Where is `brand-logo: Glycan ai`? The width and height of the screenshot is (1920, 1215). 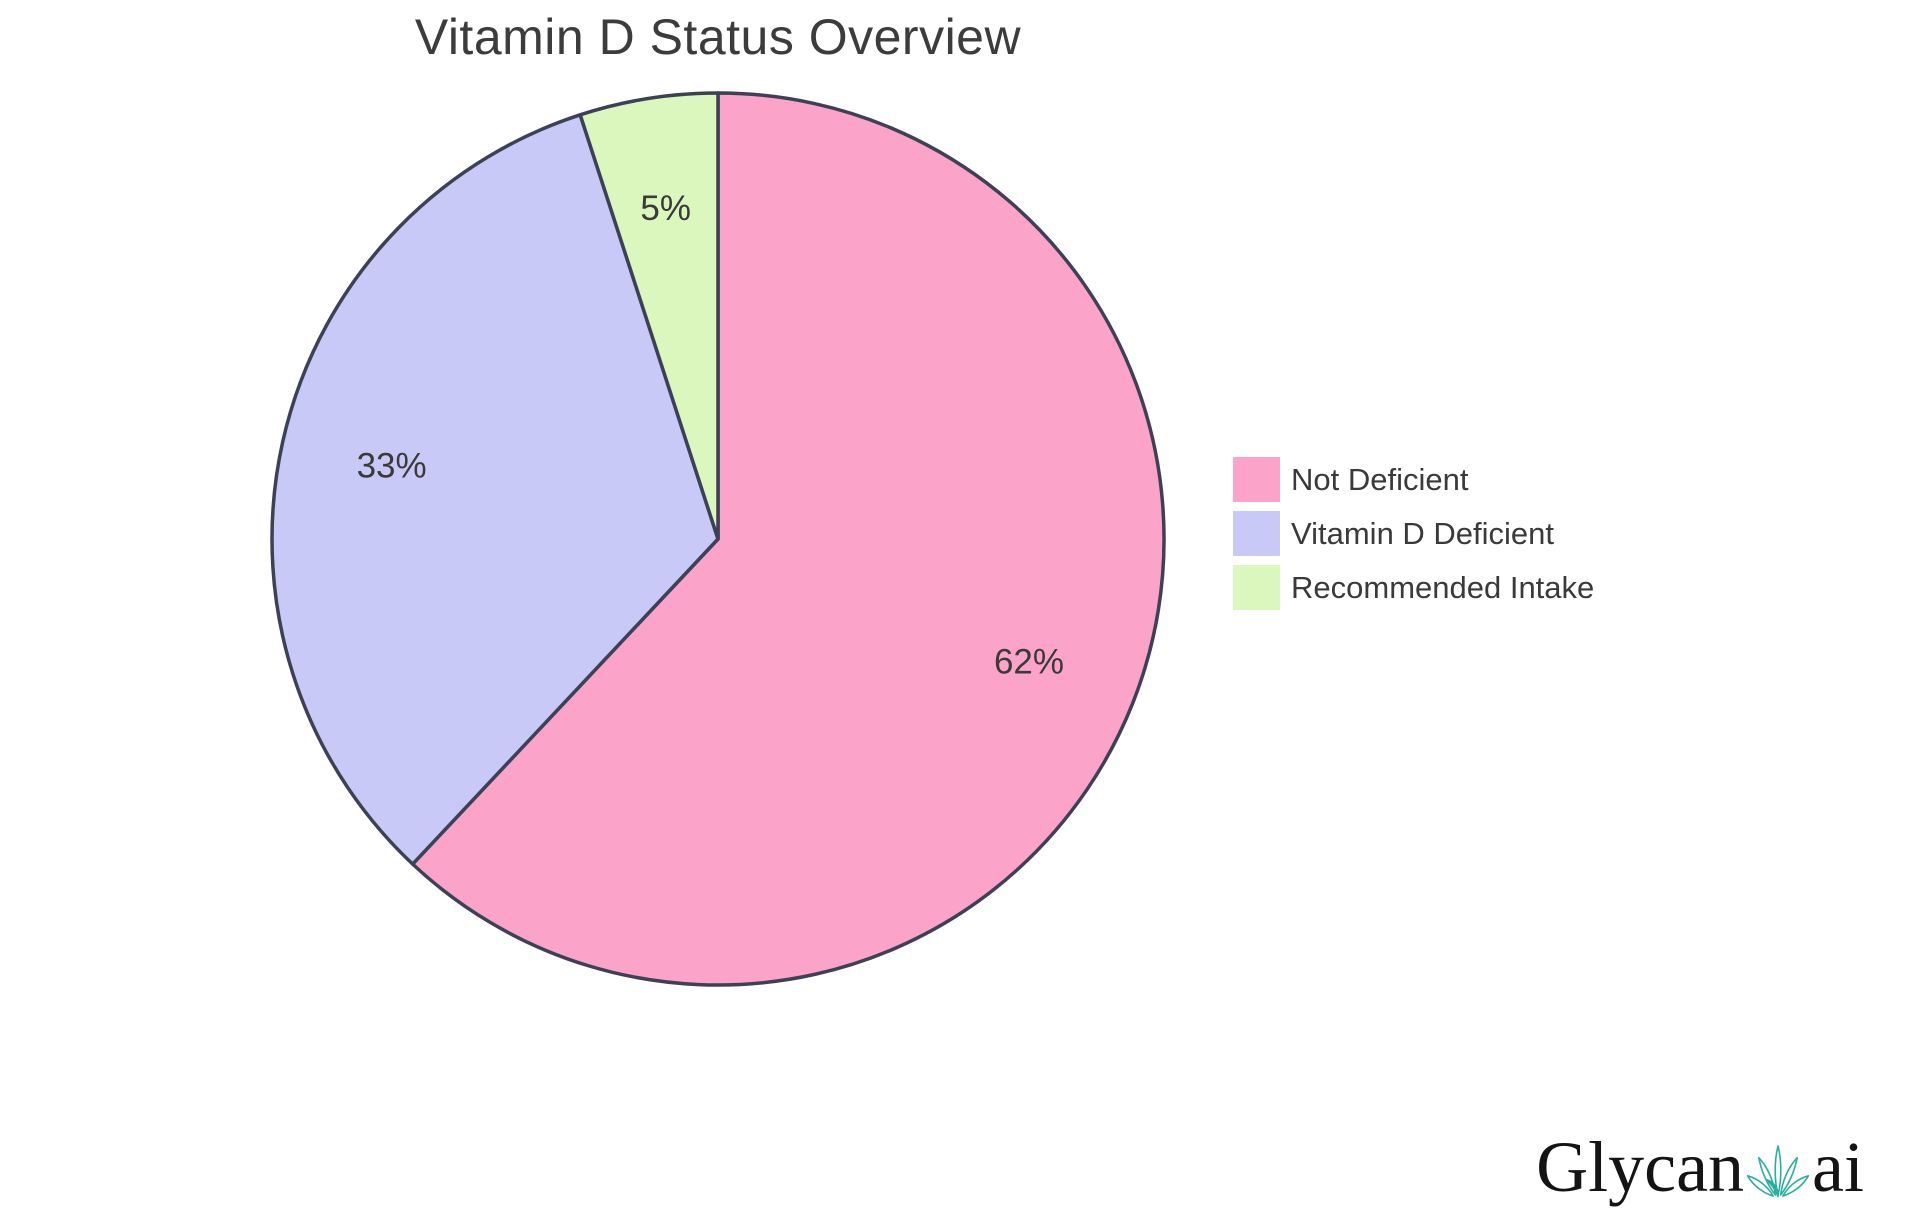 brand-logo: Glycan ai is located at coordinates (1700, 1167).